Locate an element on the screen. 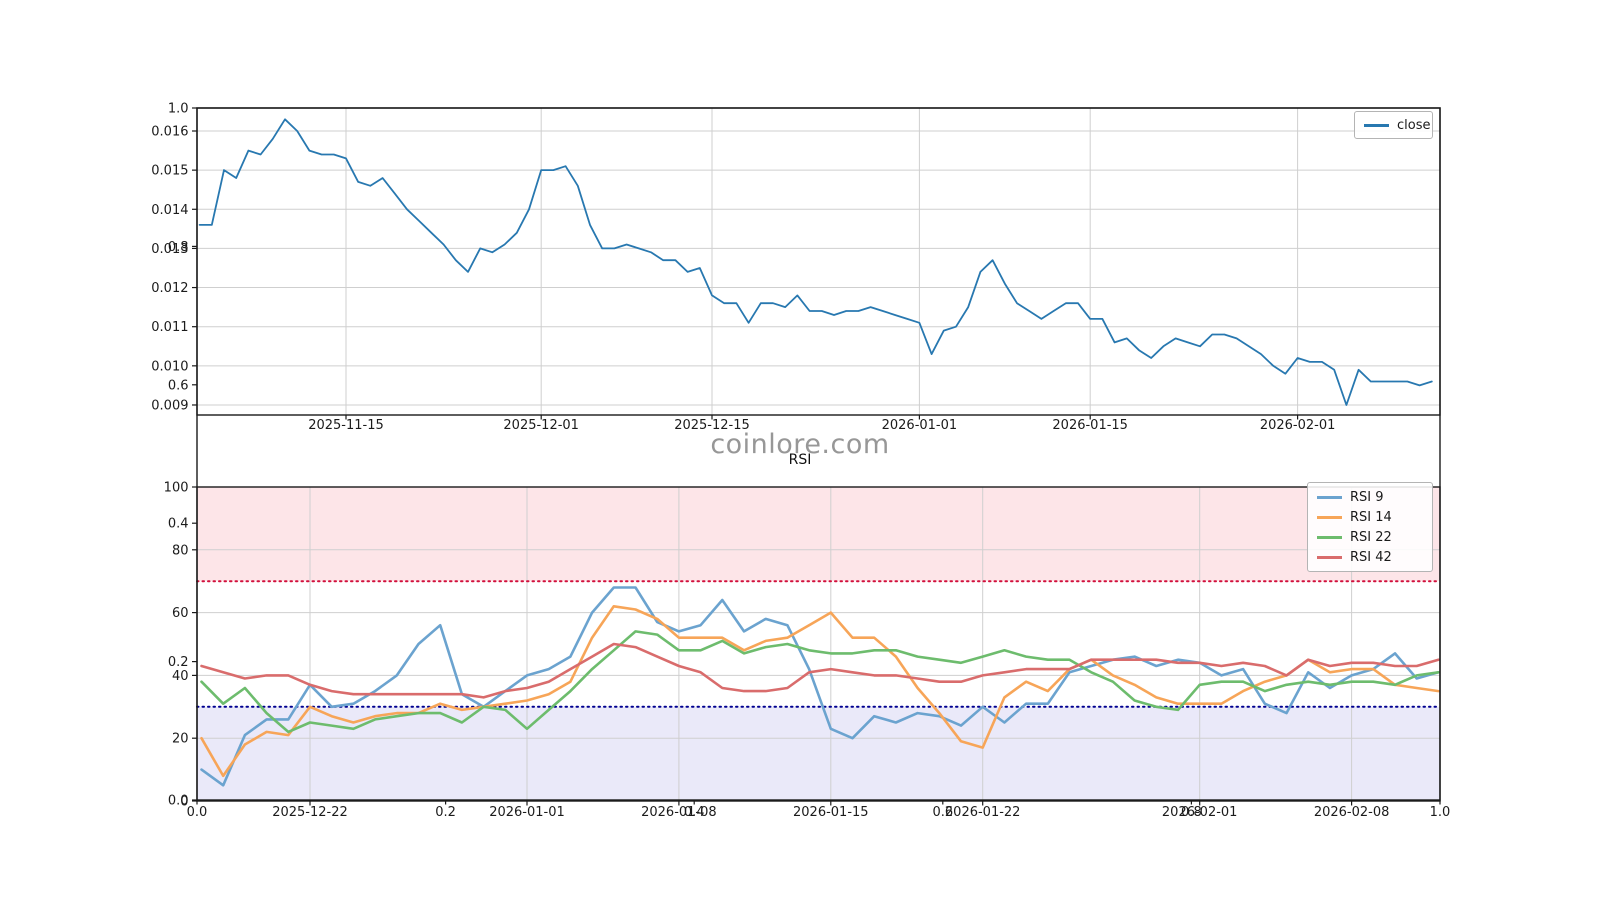  y-tick-label: 0.013 is located at coordinates (169, 249).